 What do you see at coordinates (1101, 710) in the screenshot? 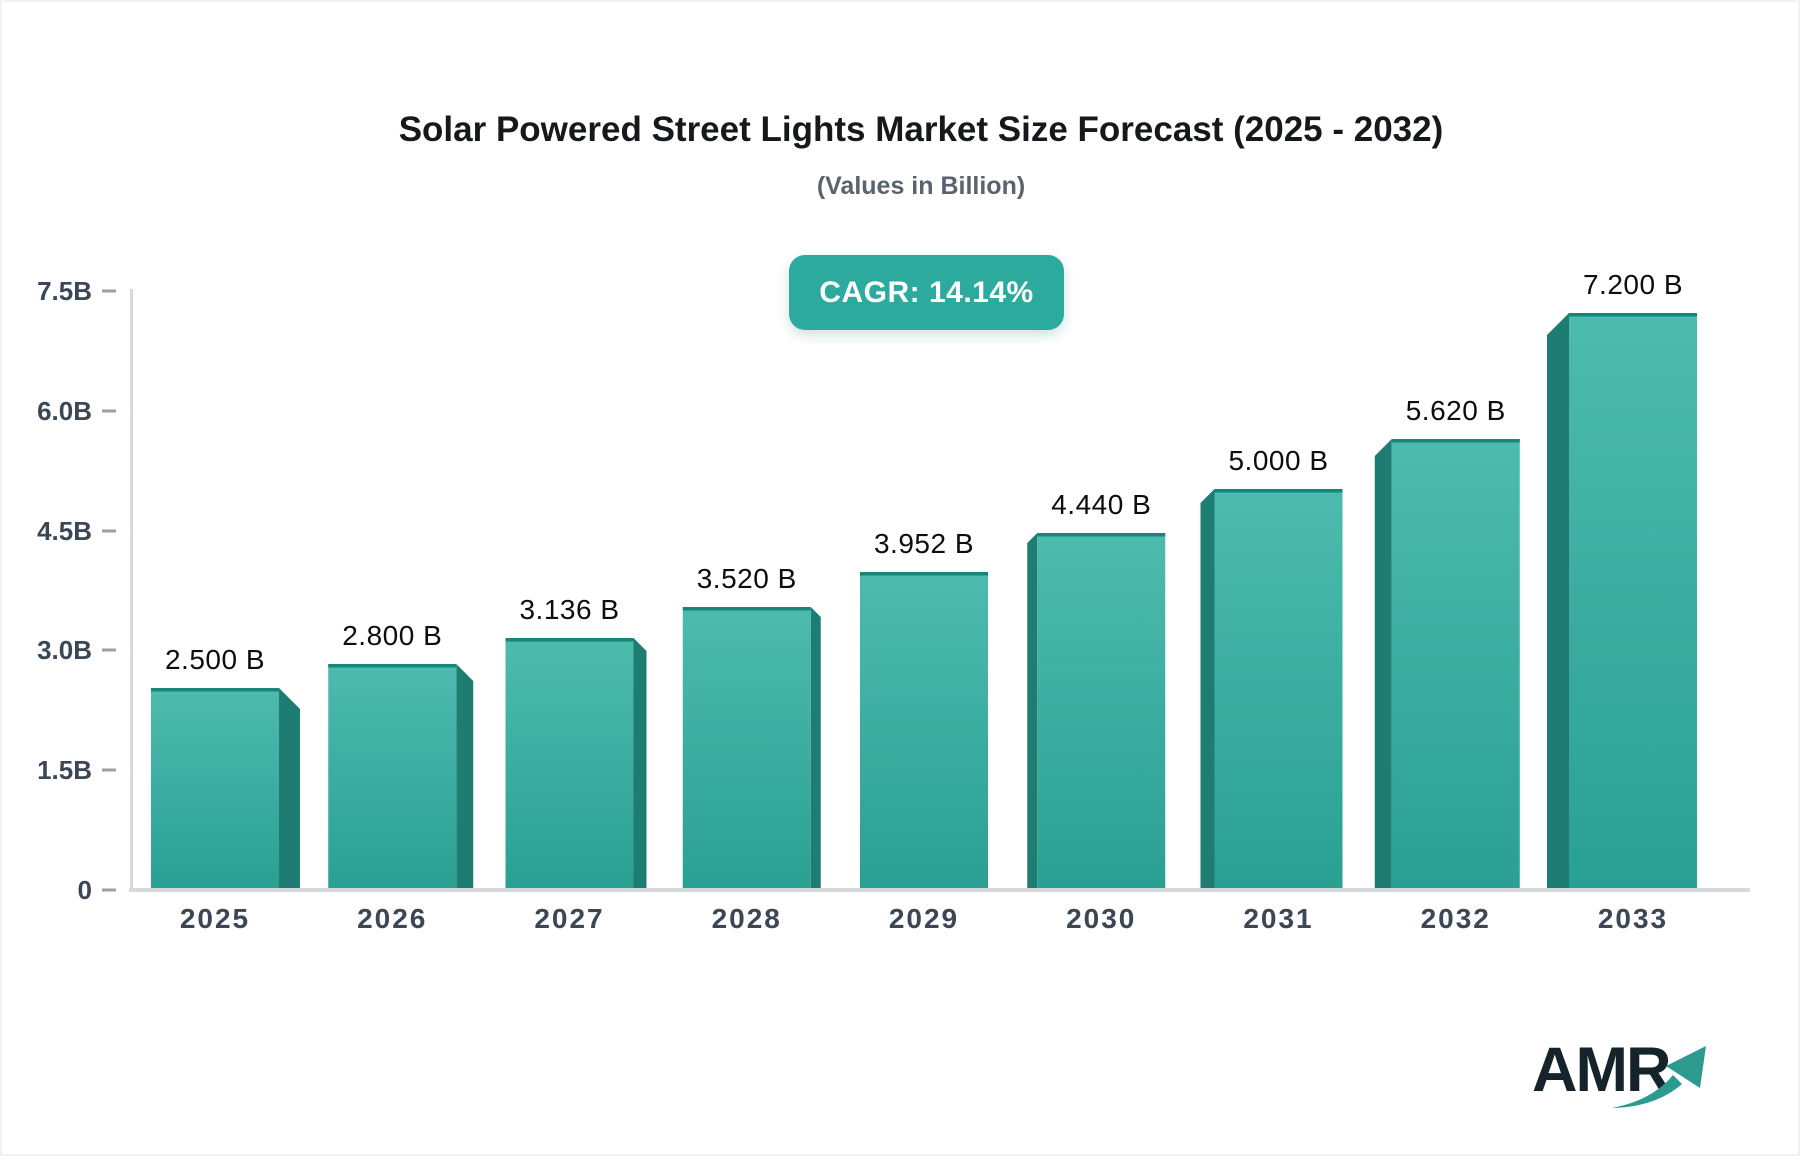
I see `bar-2030` at bounding box center [1101, 710].